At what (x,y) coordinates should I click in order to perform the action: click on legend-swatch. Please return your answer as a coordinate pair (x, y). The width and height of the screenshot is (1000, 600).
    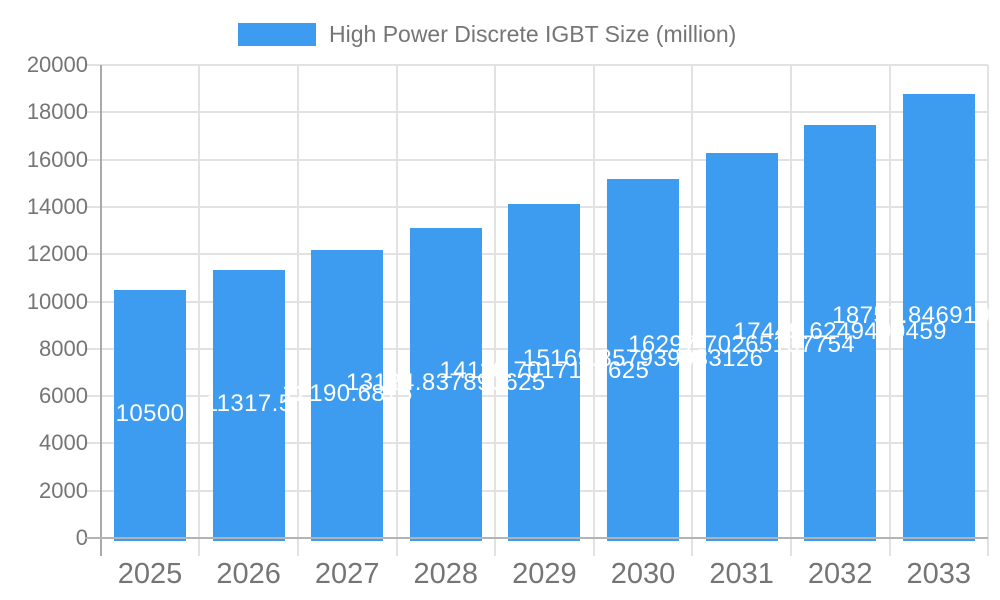
    Looking at the image, I should click on (277, 34).